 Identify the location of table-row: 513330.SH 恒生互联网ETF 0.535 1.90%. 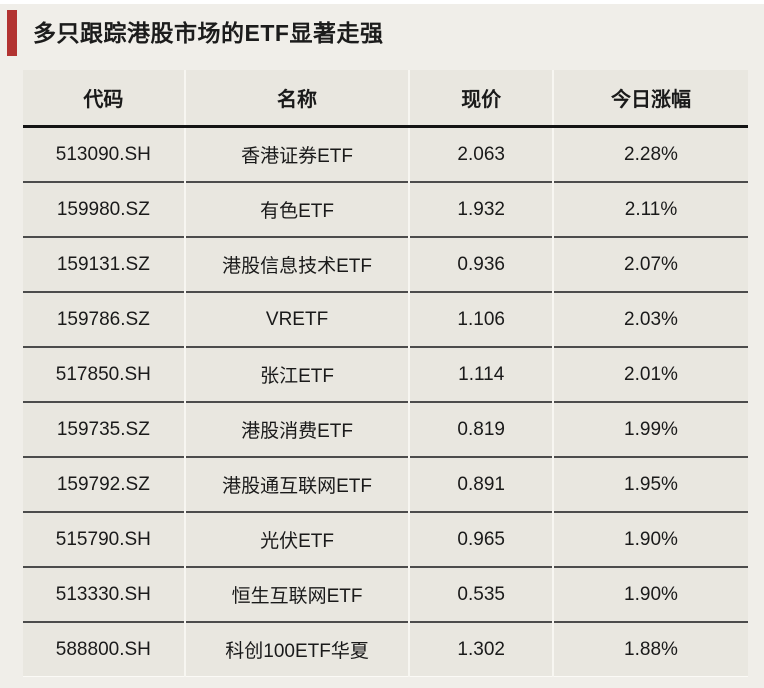
(385, 594).